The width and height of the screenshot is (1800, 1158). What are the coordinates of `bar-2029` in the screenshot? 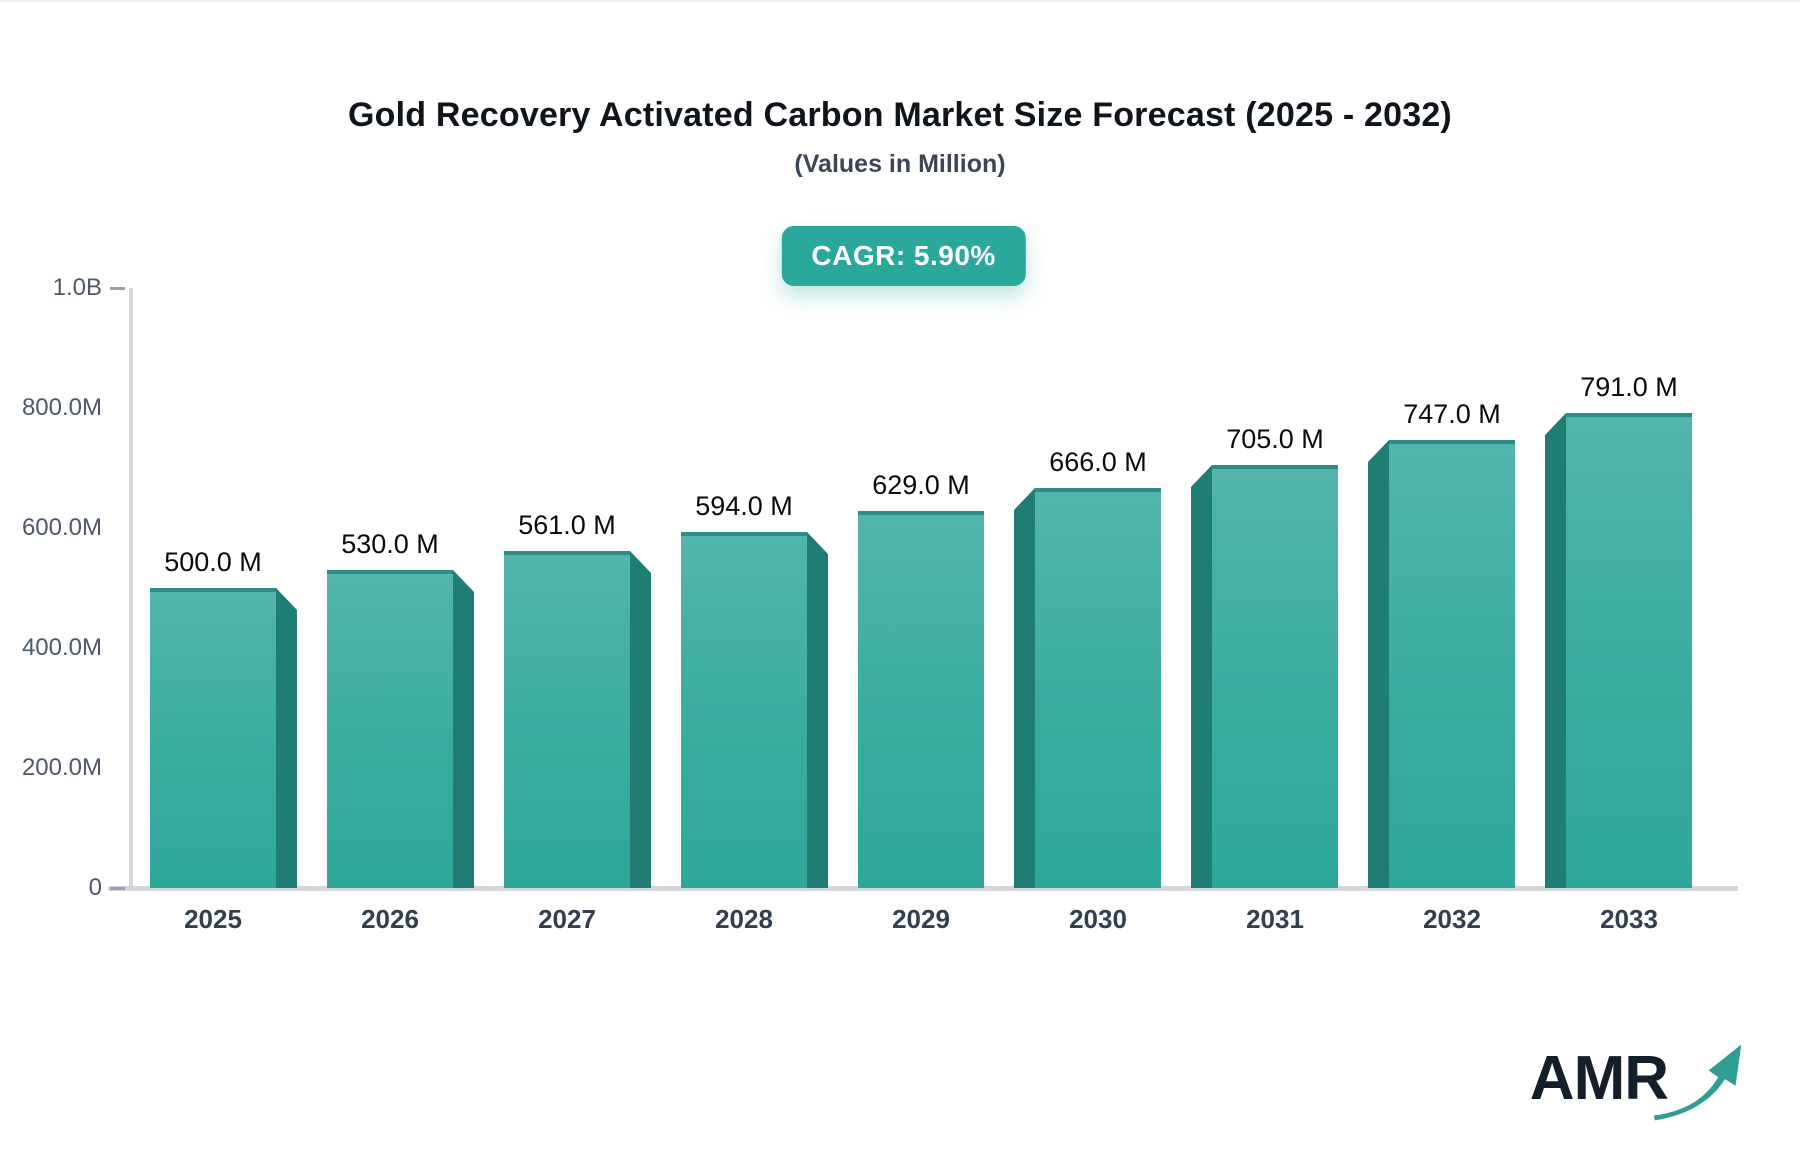 It's located at (921, 699).